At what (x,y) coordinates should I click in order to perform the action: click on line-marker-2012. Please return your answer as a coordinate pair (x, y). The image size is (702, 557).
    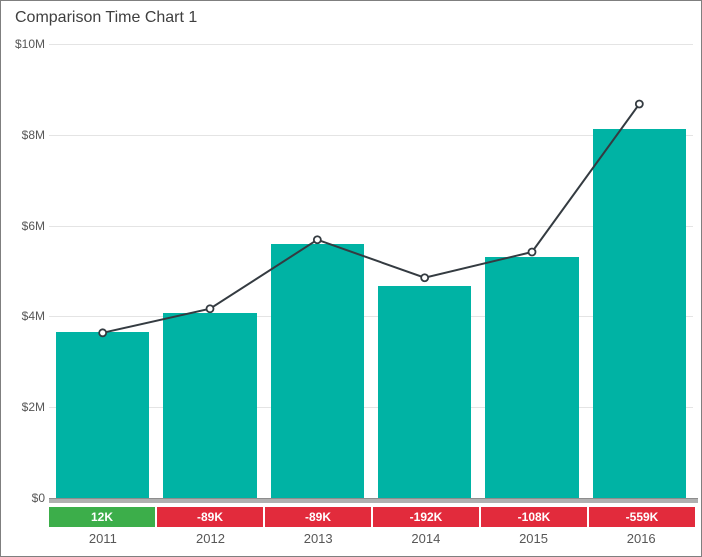
    Looking at the image, I should click on (210, 309).